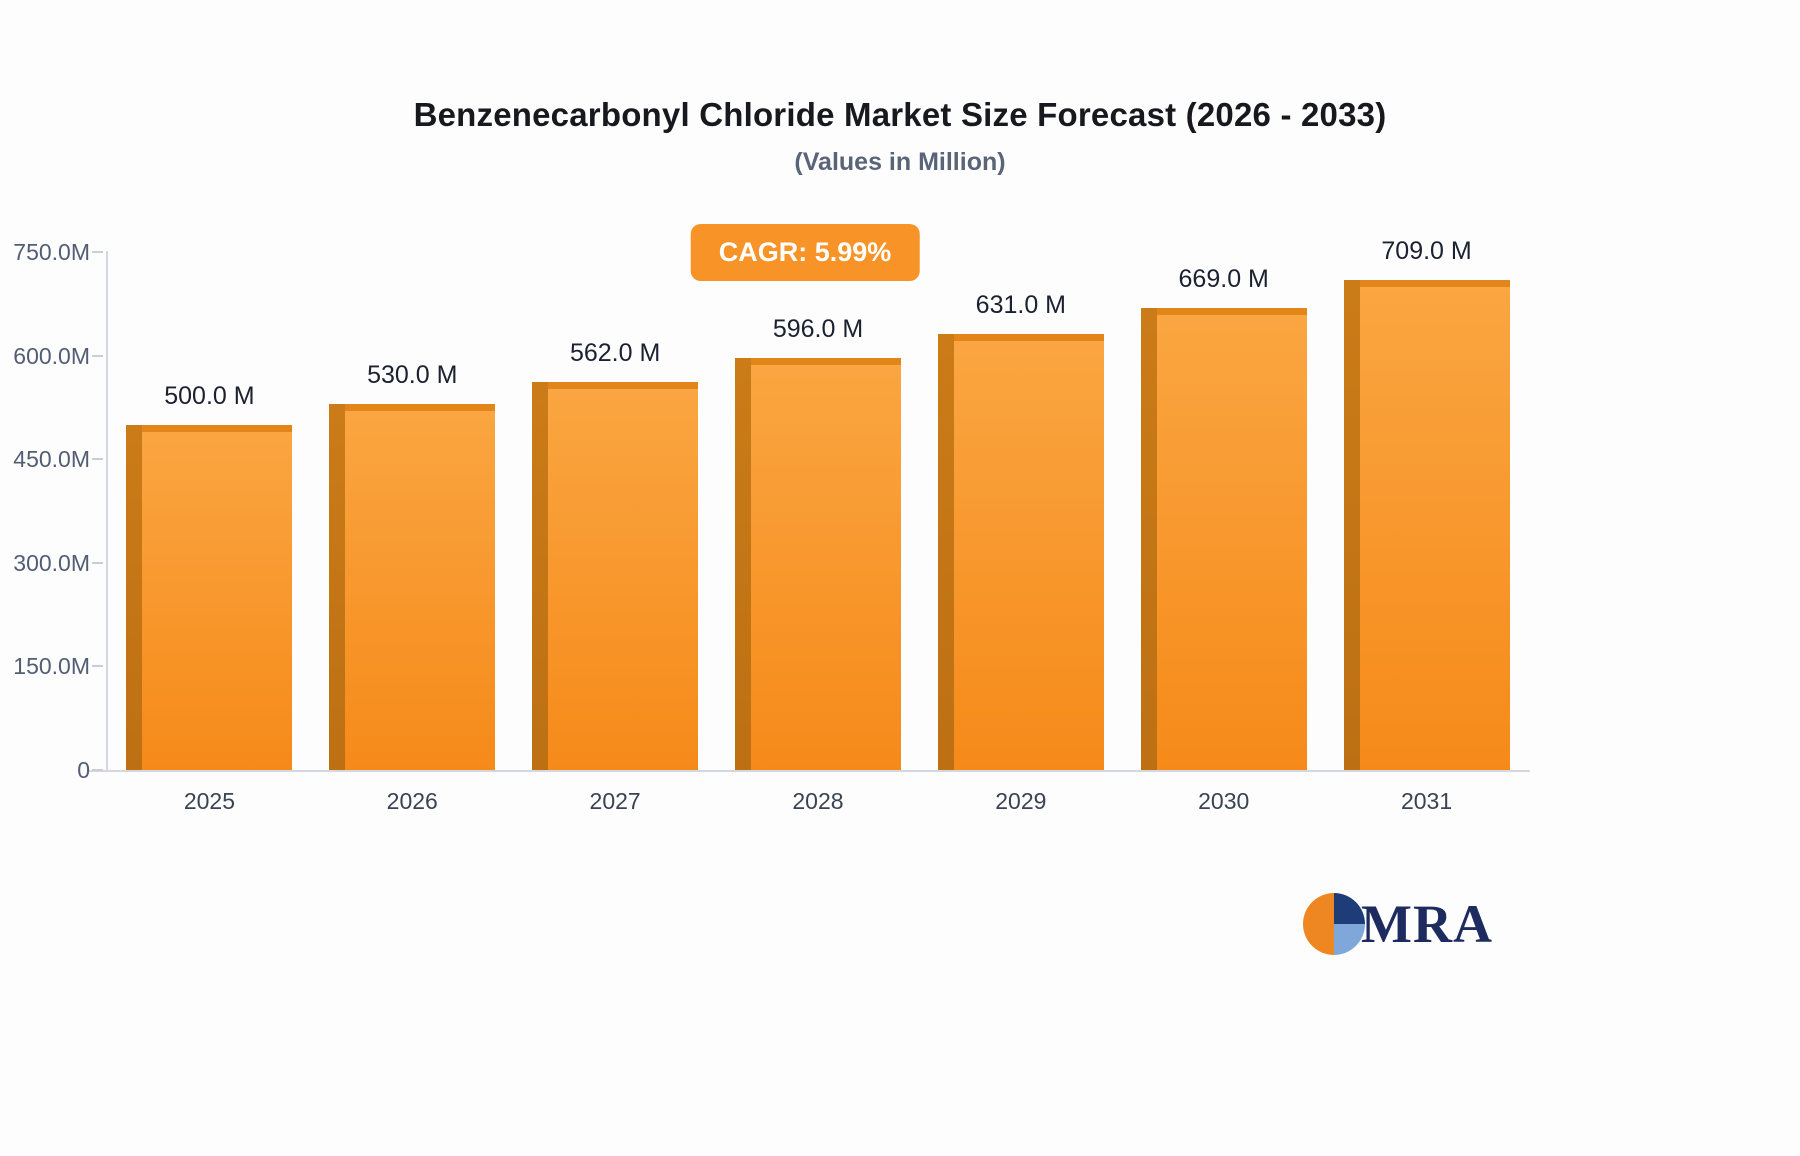 The width and height of the screenshot is (1800, 1156). Describe the element at coordinates (615, 353) in the screenshot. I see `bar-value-label: 562.0 M` at that location.